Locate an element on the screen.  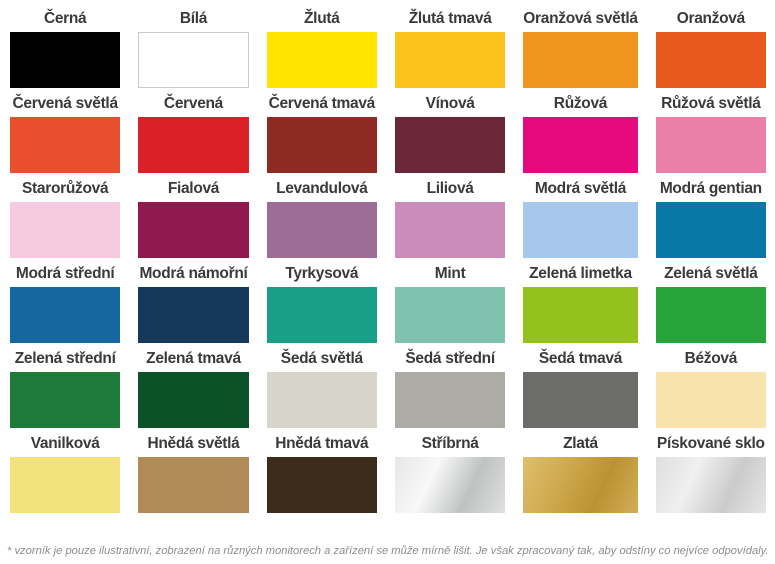
swatch-cell: Tyrkysová is located at coordinates (321, 303).